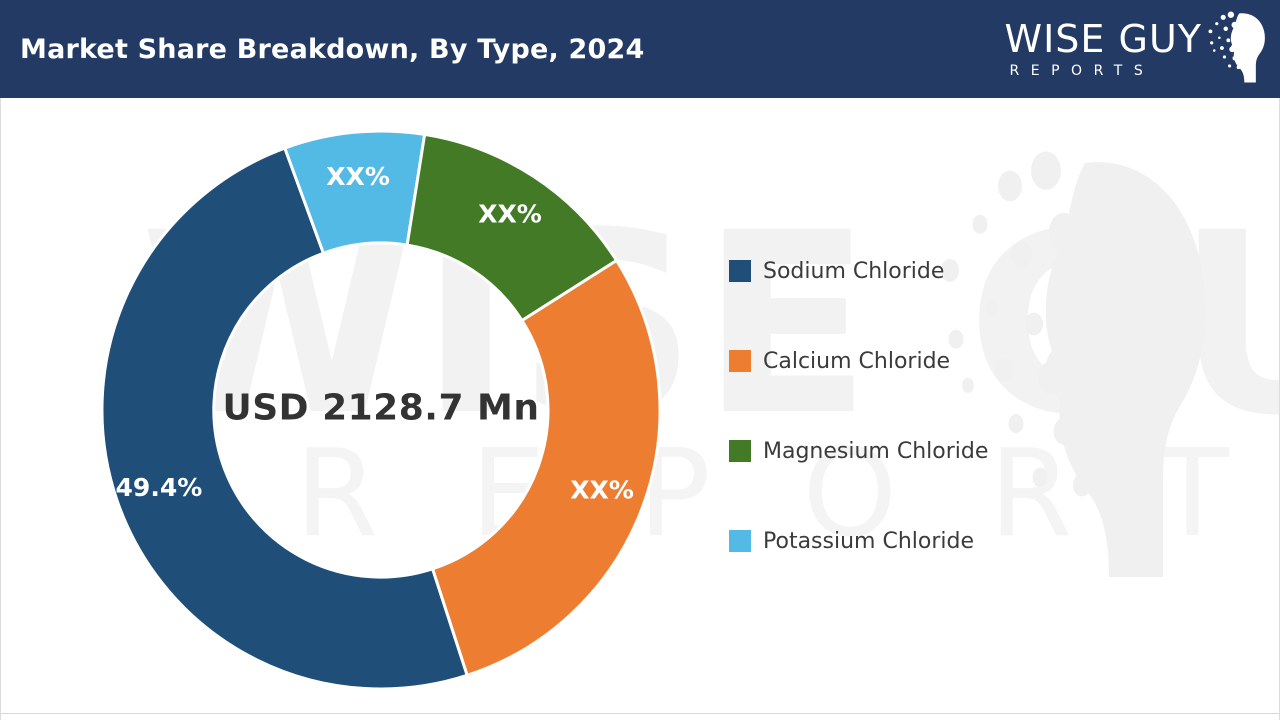 This screenshot has height=720, width=1280. Describe the element at coordinates (1236, 47) in the screenshot. I see `logo-face-icon` at that location.